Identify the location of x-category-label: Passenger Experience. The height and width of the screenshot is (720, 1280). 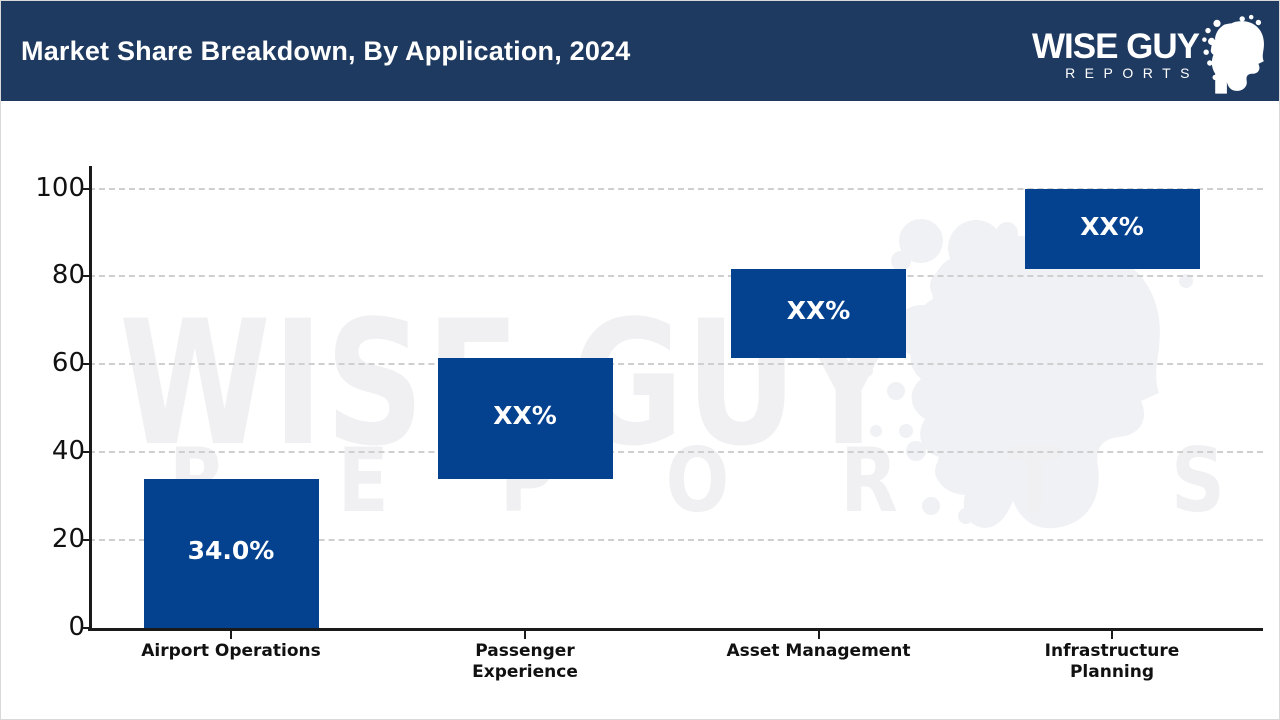
(525, 661).